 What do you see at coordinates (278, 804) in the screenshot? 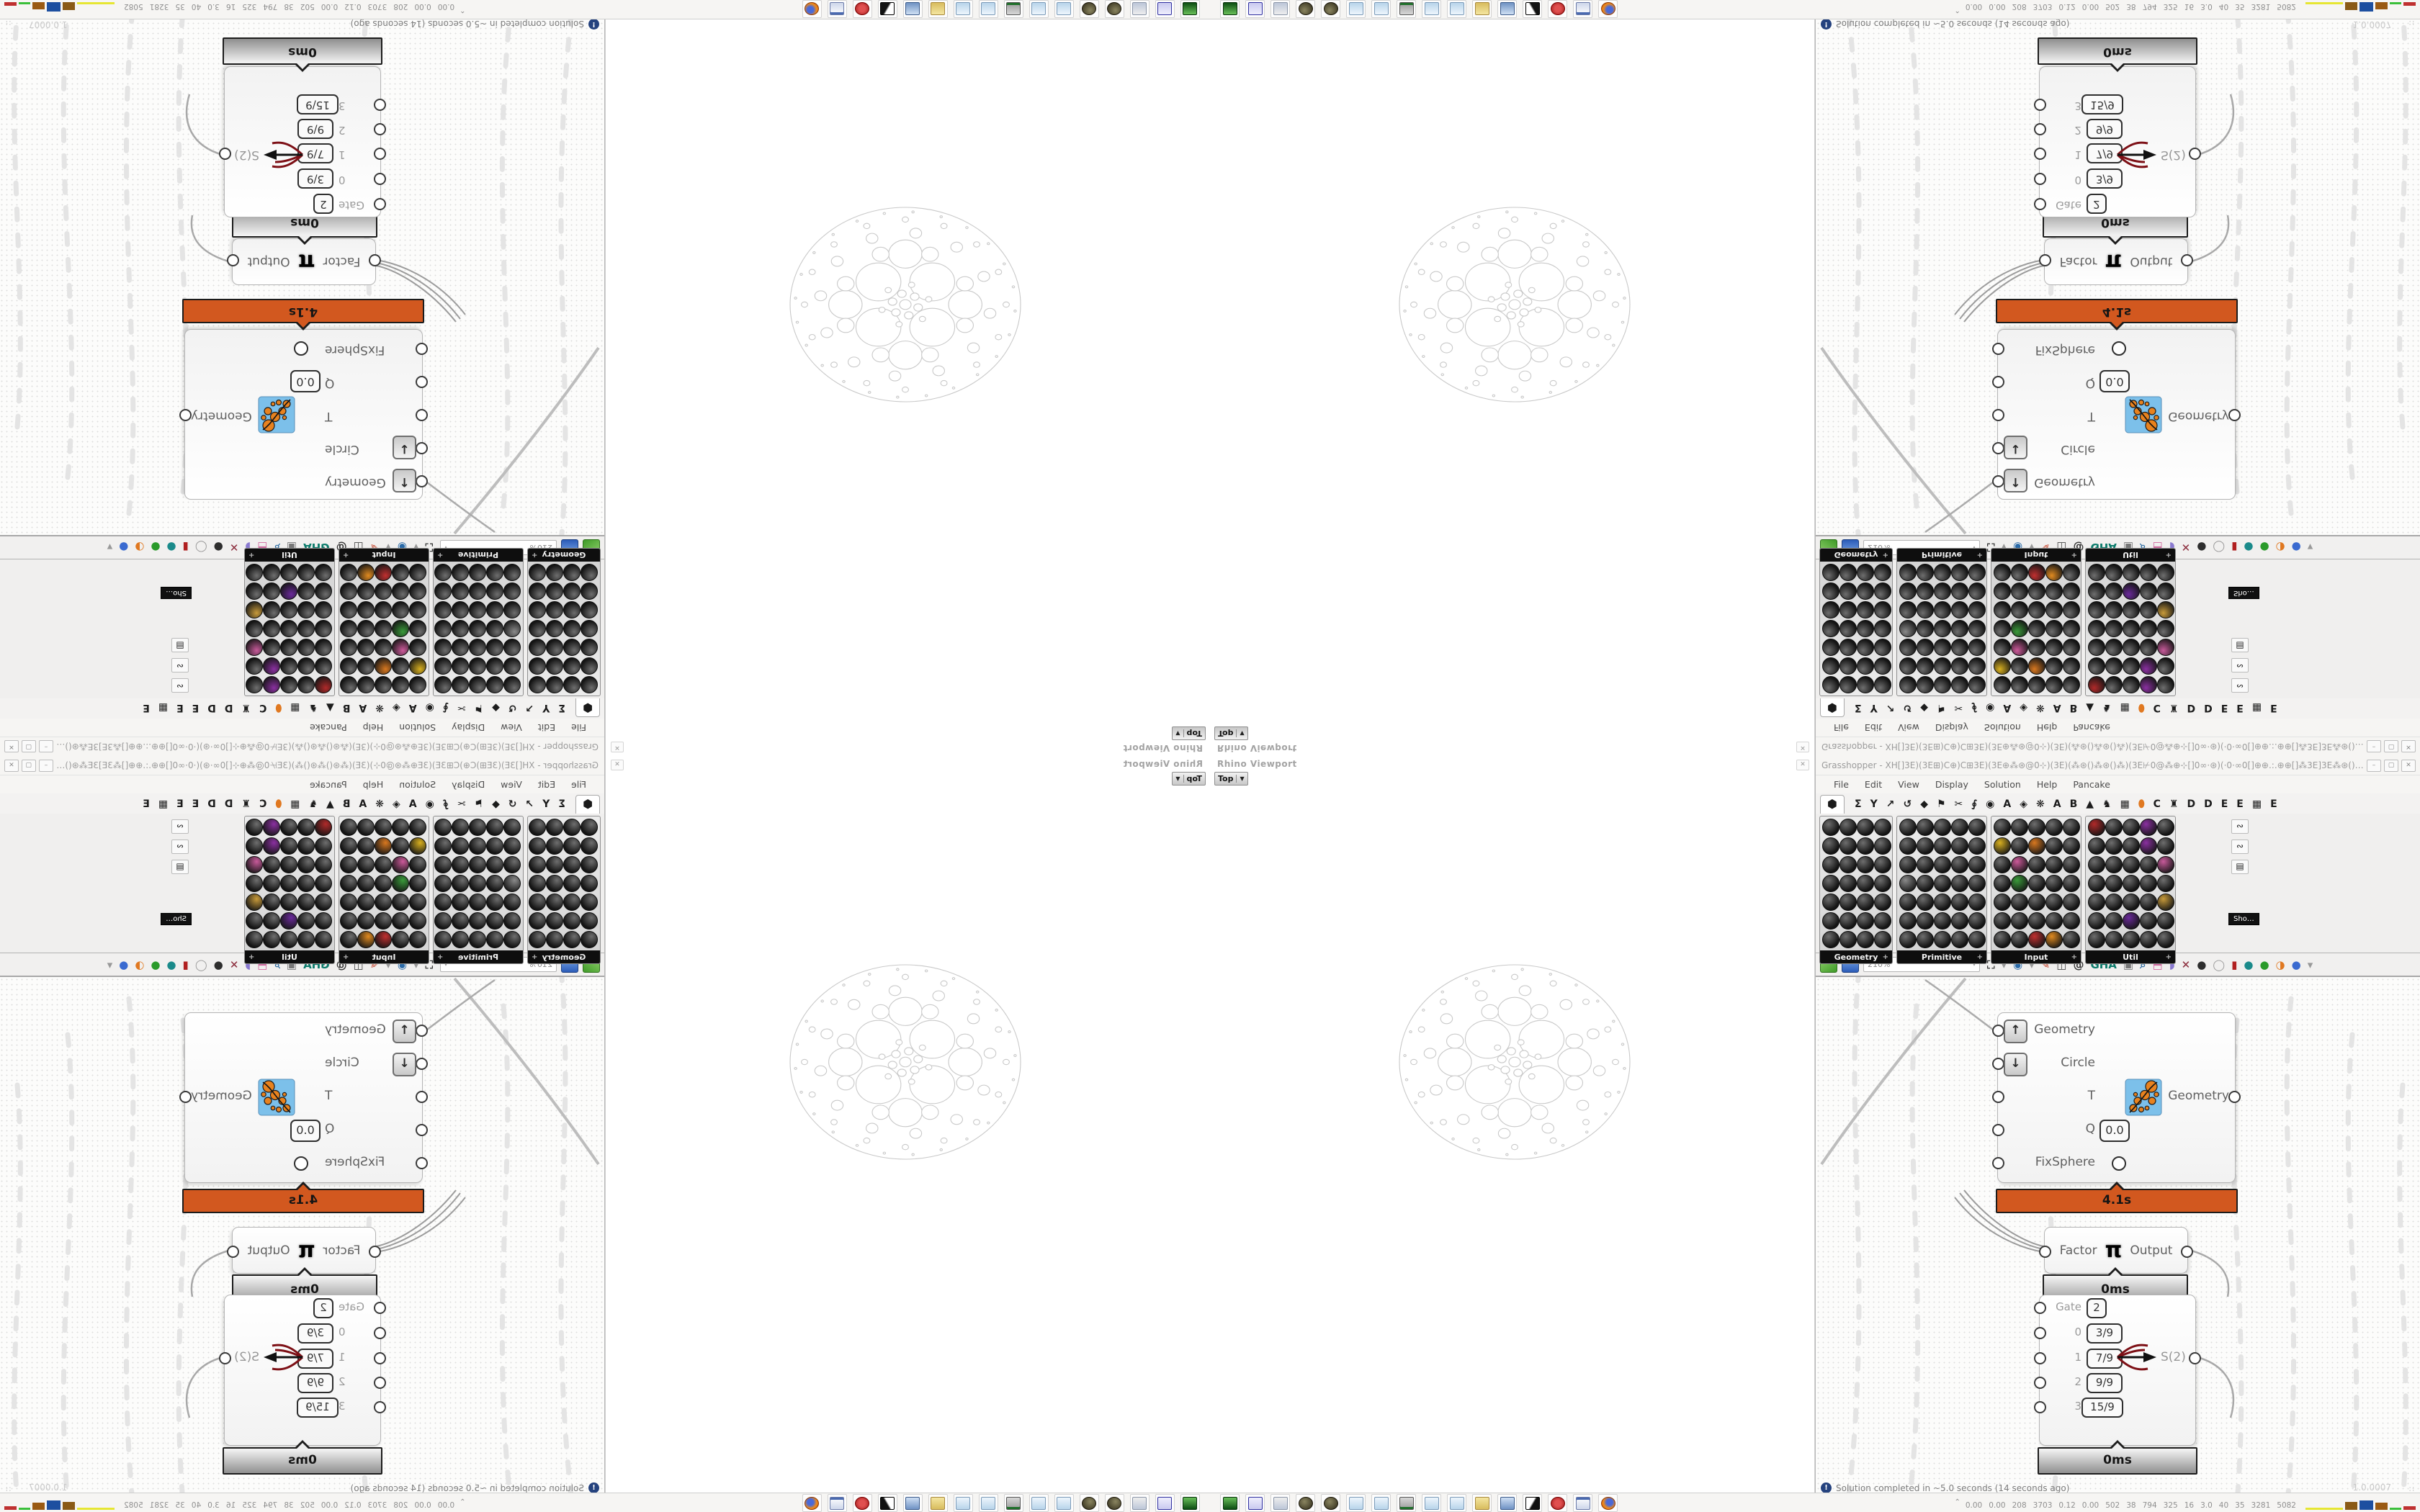
I see `category-tab: ⬮` at bounding box center [278, 804].